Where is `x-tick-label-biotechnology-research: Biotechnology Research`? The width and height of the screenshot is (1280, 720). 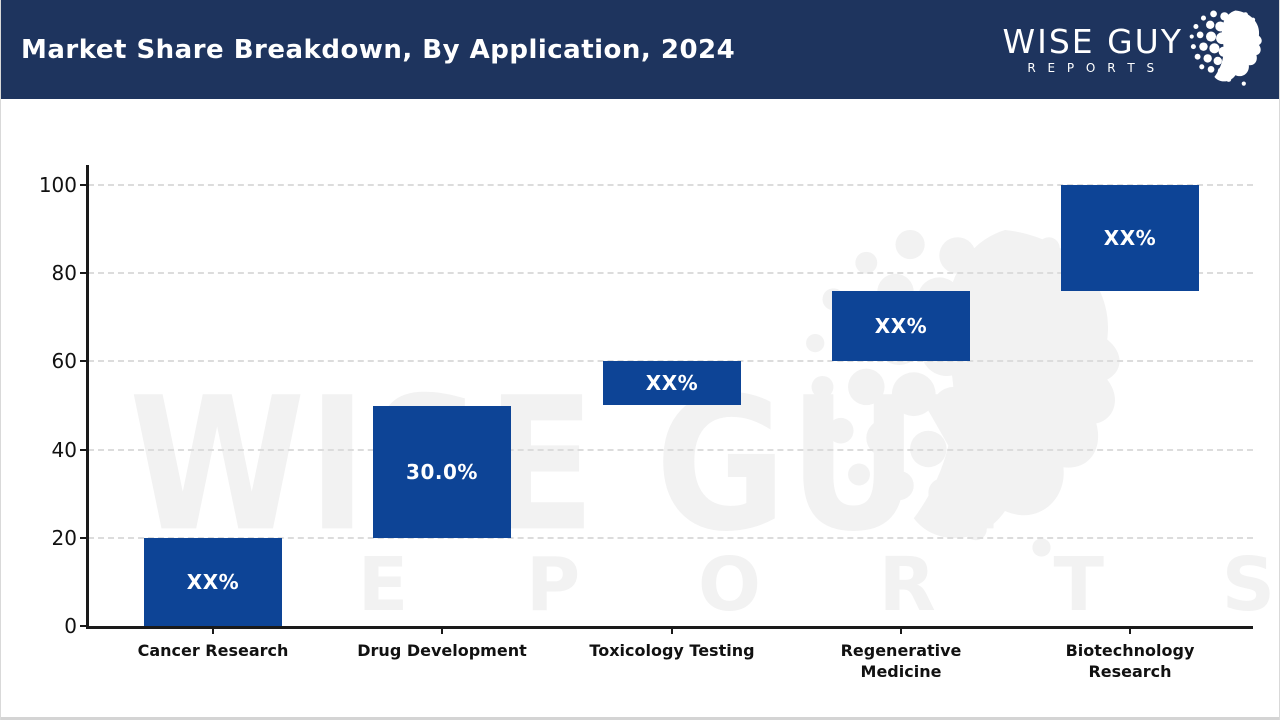 x-tick-label-biotechnology-research: Biotechnology Research is located at coordinates (1130, 661).